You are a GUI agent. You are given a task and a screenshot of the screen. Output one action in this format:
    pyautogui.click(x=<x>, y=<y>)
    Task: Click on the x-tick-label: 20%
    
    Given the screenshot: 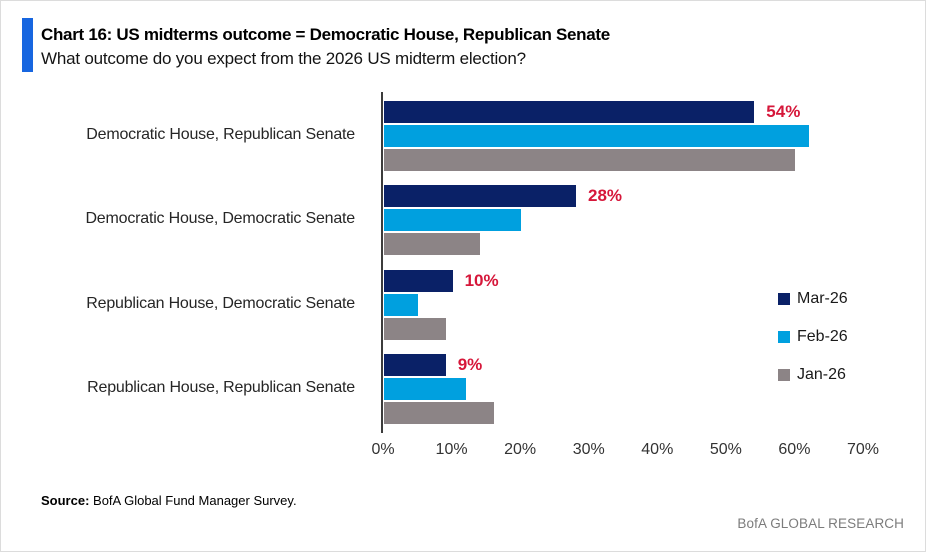 What is the action you would take?
    pyautogui.click(x=520, y=449)
    